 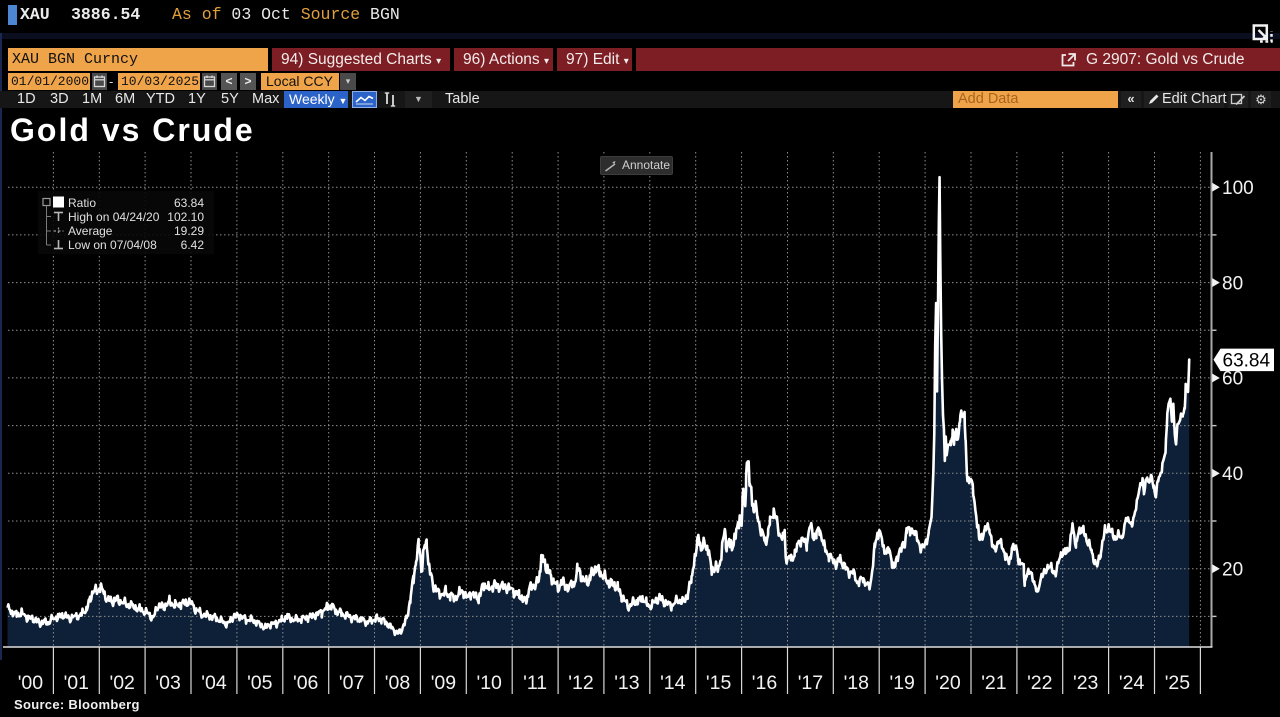 What do you see at coordinates (351, 683) in the screenshot?
I see `svg-text: '07` at bounding box center [351, 683].